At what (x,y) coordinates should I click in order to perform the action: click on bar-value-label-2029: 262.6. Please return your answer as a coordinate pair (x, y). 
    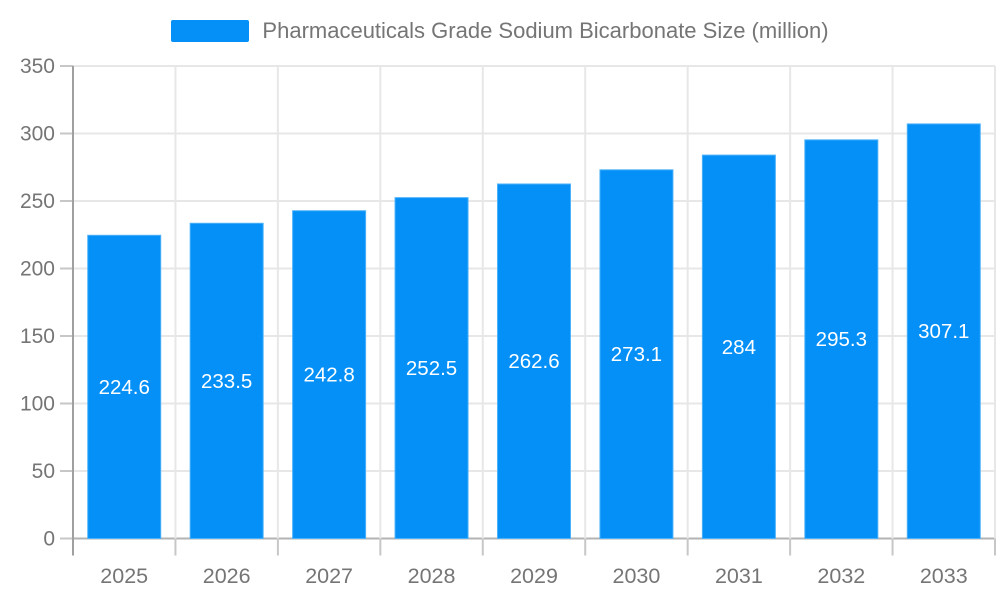
    Looking at the image, I should click on (533, 361).